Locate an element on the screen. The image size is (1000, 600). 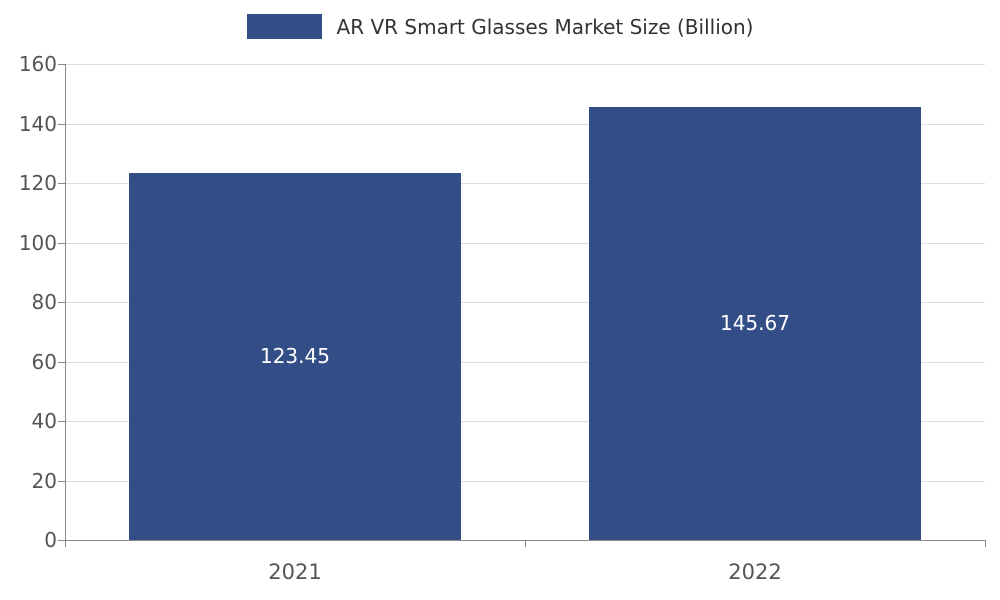
bar-value-label: 123.45 is located at coordinates (294, 356).